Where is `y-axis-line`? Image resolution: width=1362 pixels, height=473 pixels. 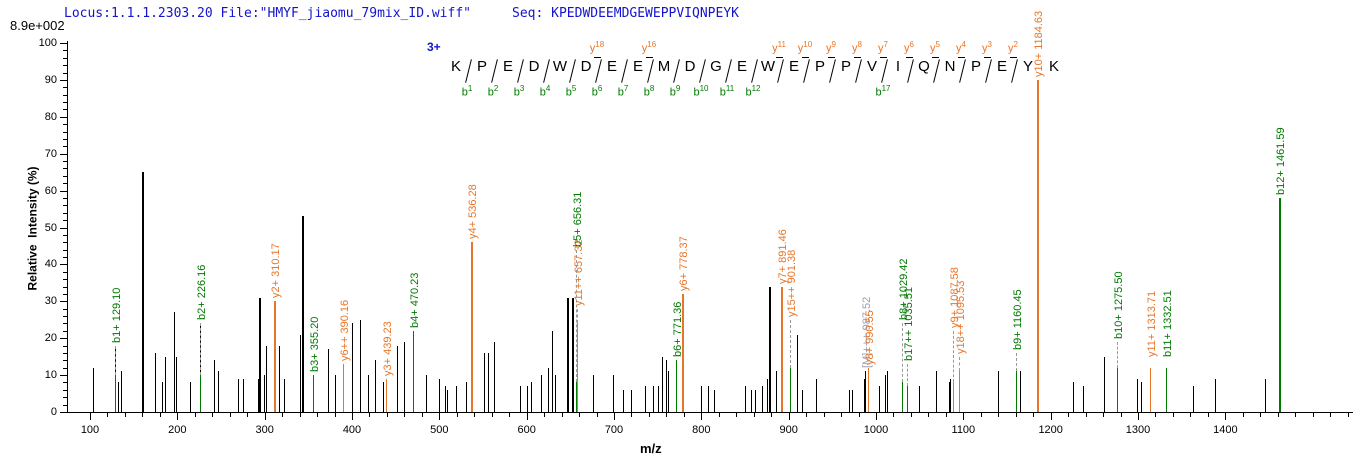 y-axis-line is located at coordinates (67, 227).